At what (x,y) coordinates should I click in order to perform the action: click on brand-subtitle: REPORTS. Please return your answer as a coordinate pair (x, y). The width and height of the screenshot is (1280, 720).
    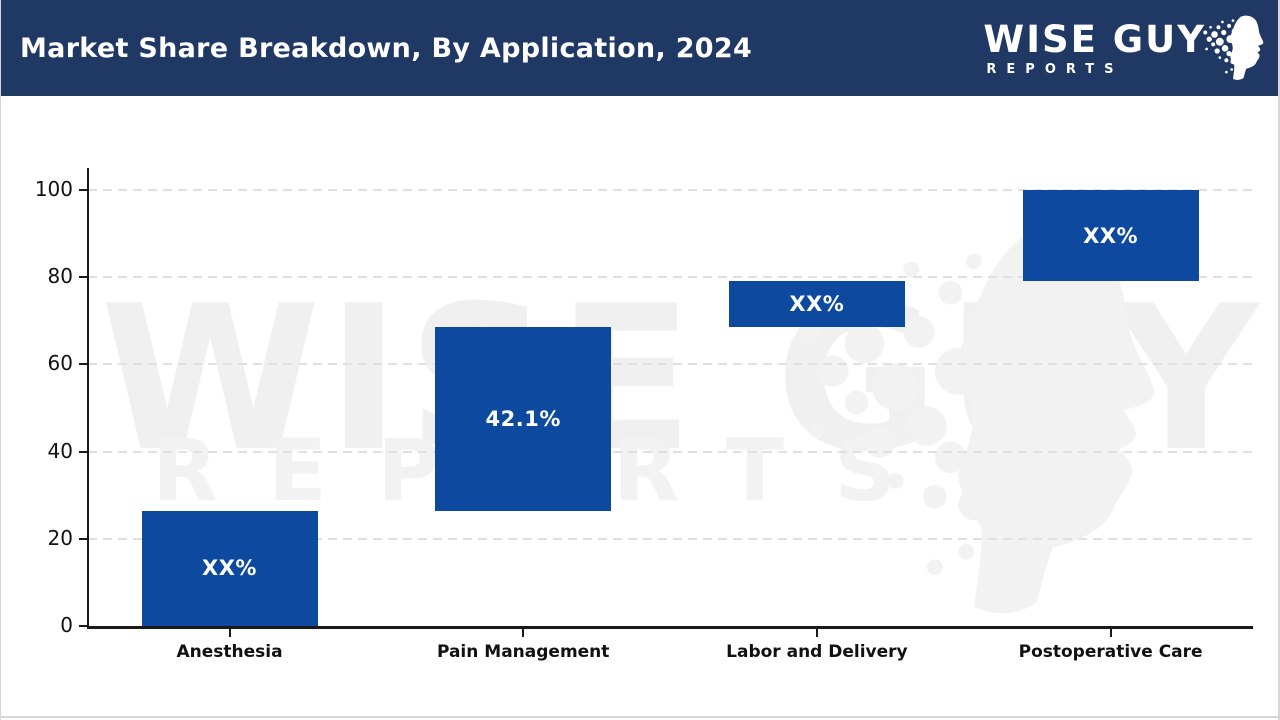
    Looking at the image, I should click on (1055, 69).